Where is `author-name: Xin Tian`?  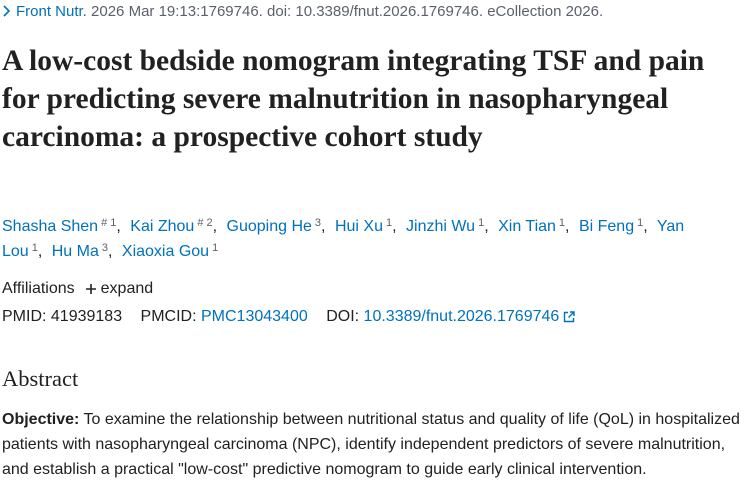
author-name: Xin Tian is located at coordinates (527, 226).